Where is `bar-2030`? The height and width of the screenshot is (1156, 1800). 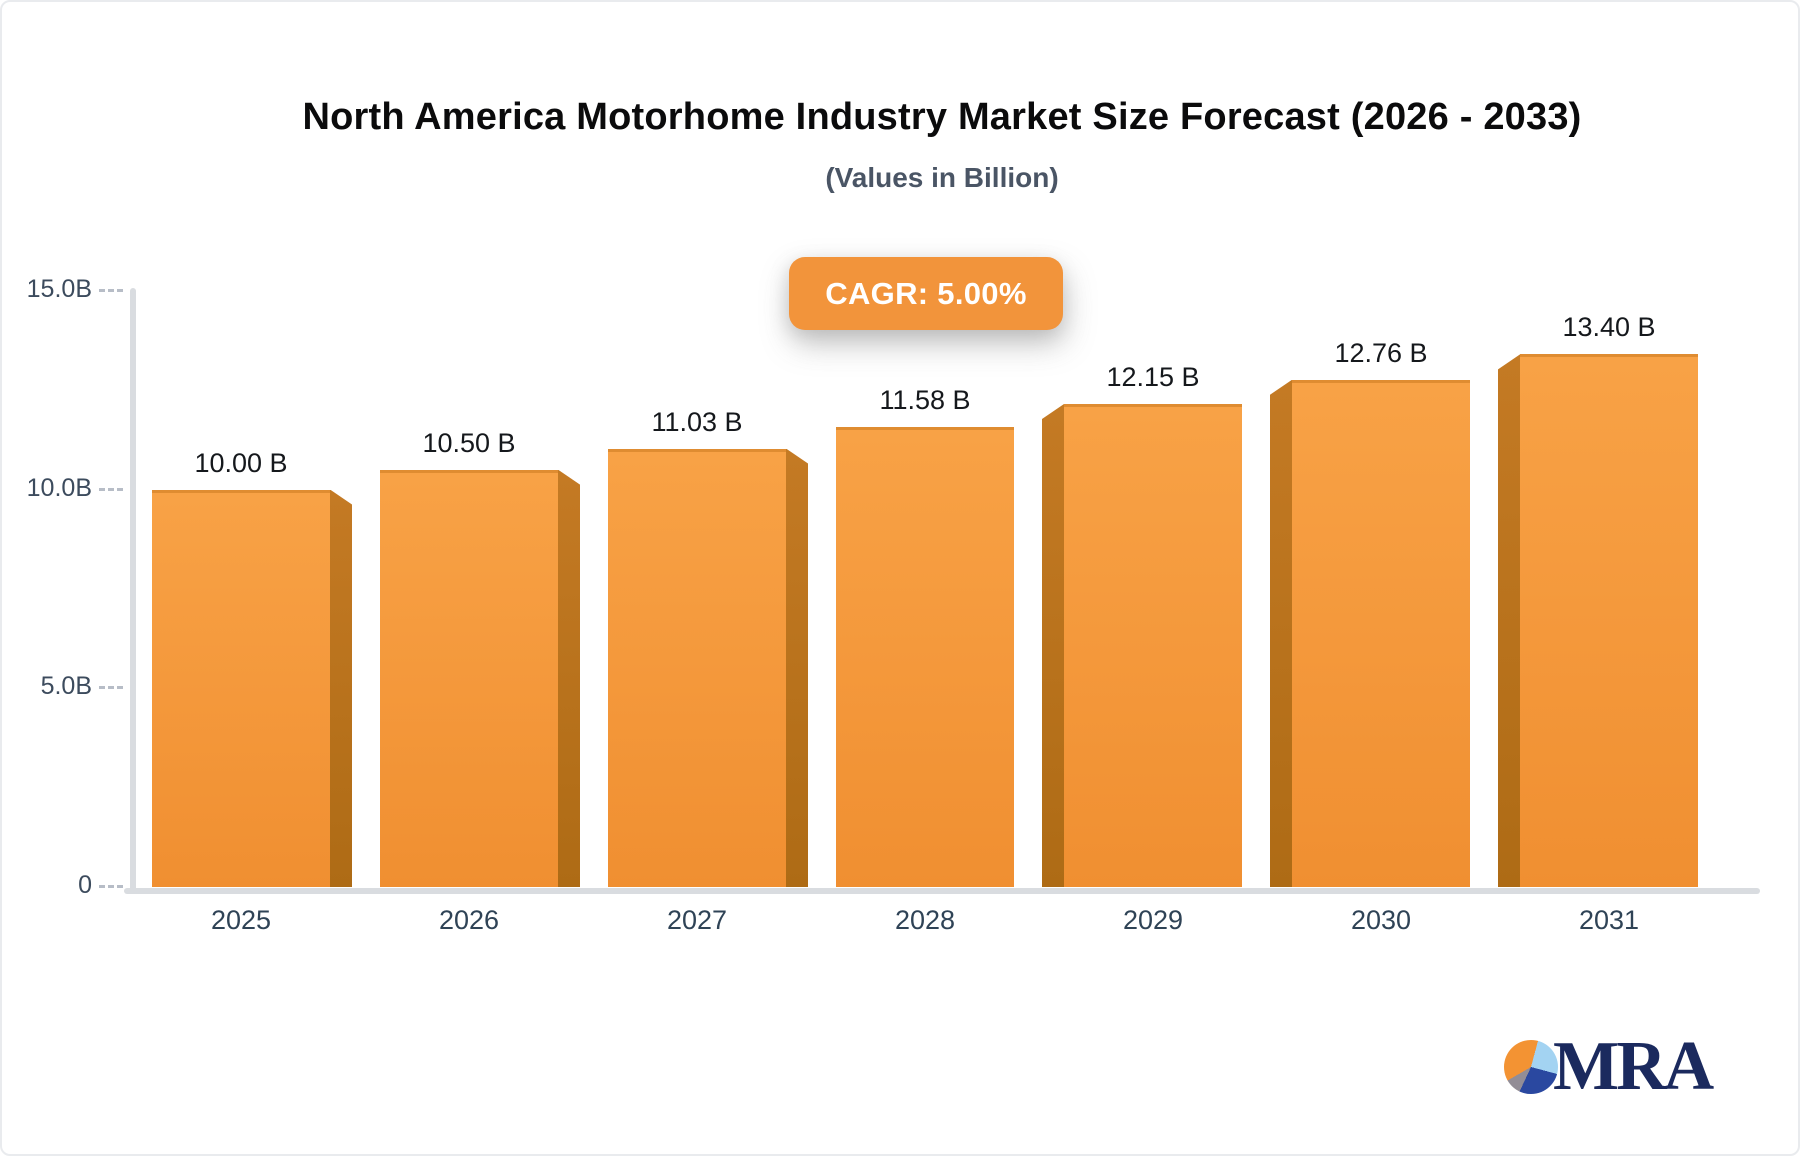
bar-2030 is located at coordinates (1370, 633).